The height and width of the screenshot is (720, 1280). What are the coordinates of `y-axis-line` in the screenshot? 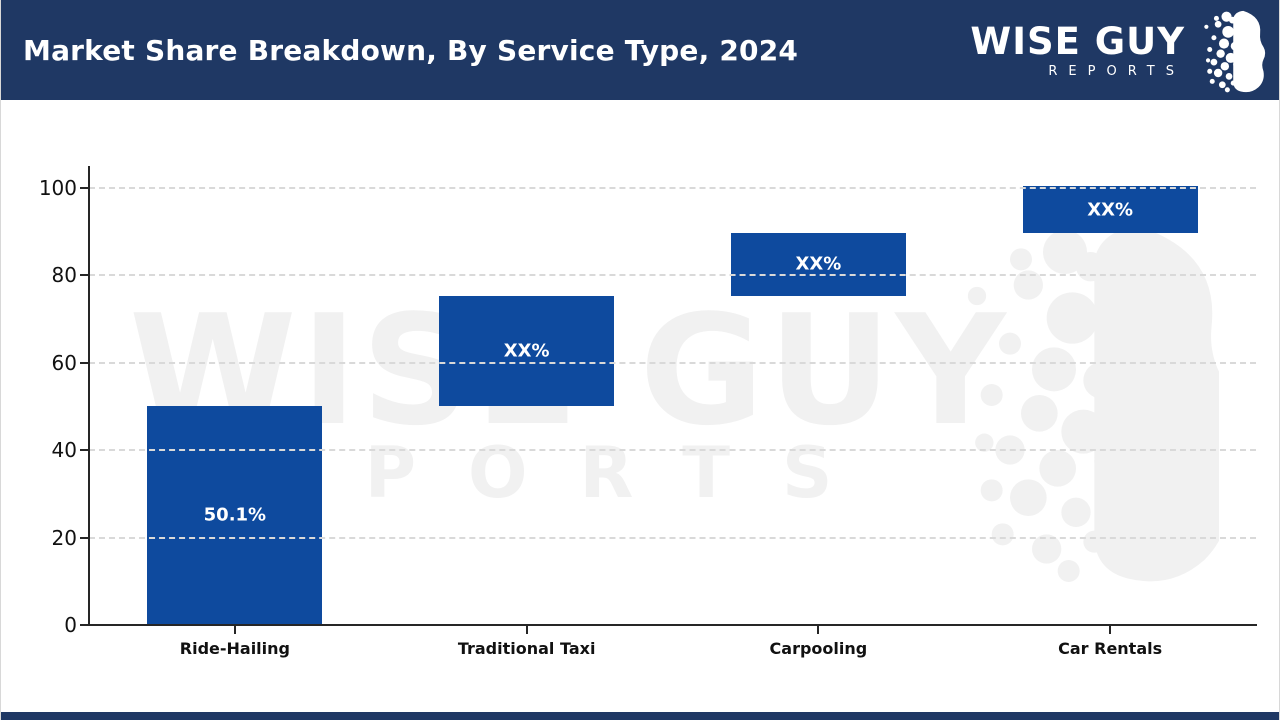 It's located at (89, 396).